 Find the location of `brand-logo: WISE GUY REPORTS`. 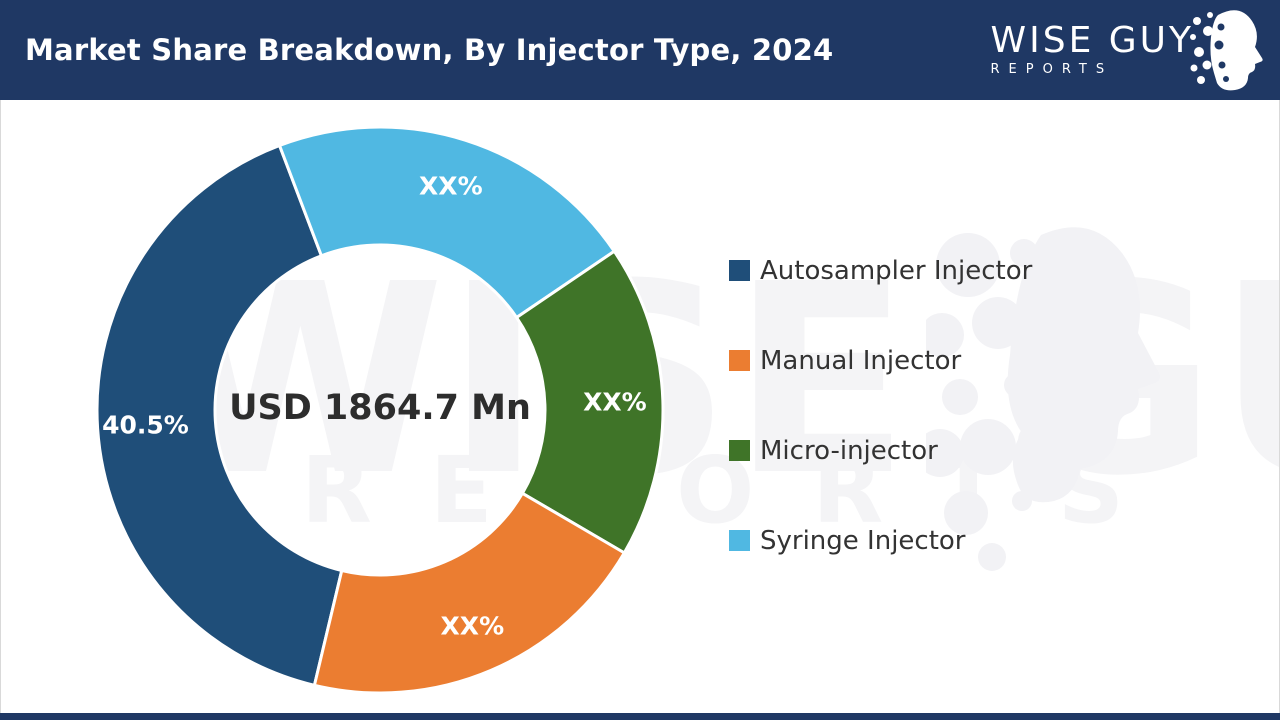

brand-logo: WISE GUY REPORTS is located at coordinates (1129, 50).